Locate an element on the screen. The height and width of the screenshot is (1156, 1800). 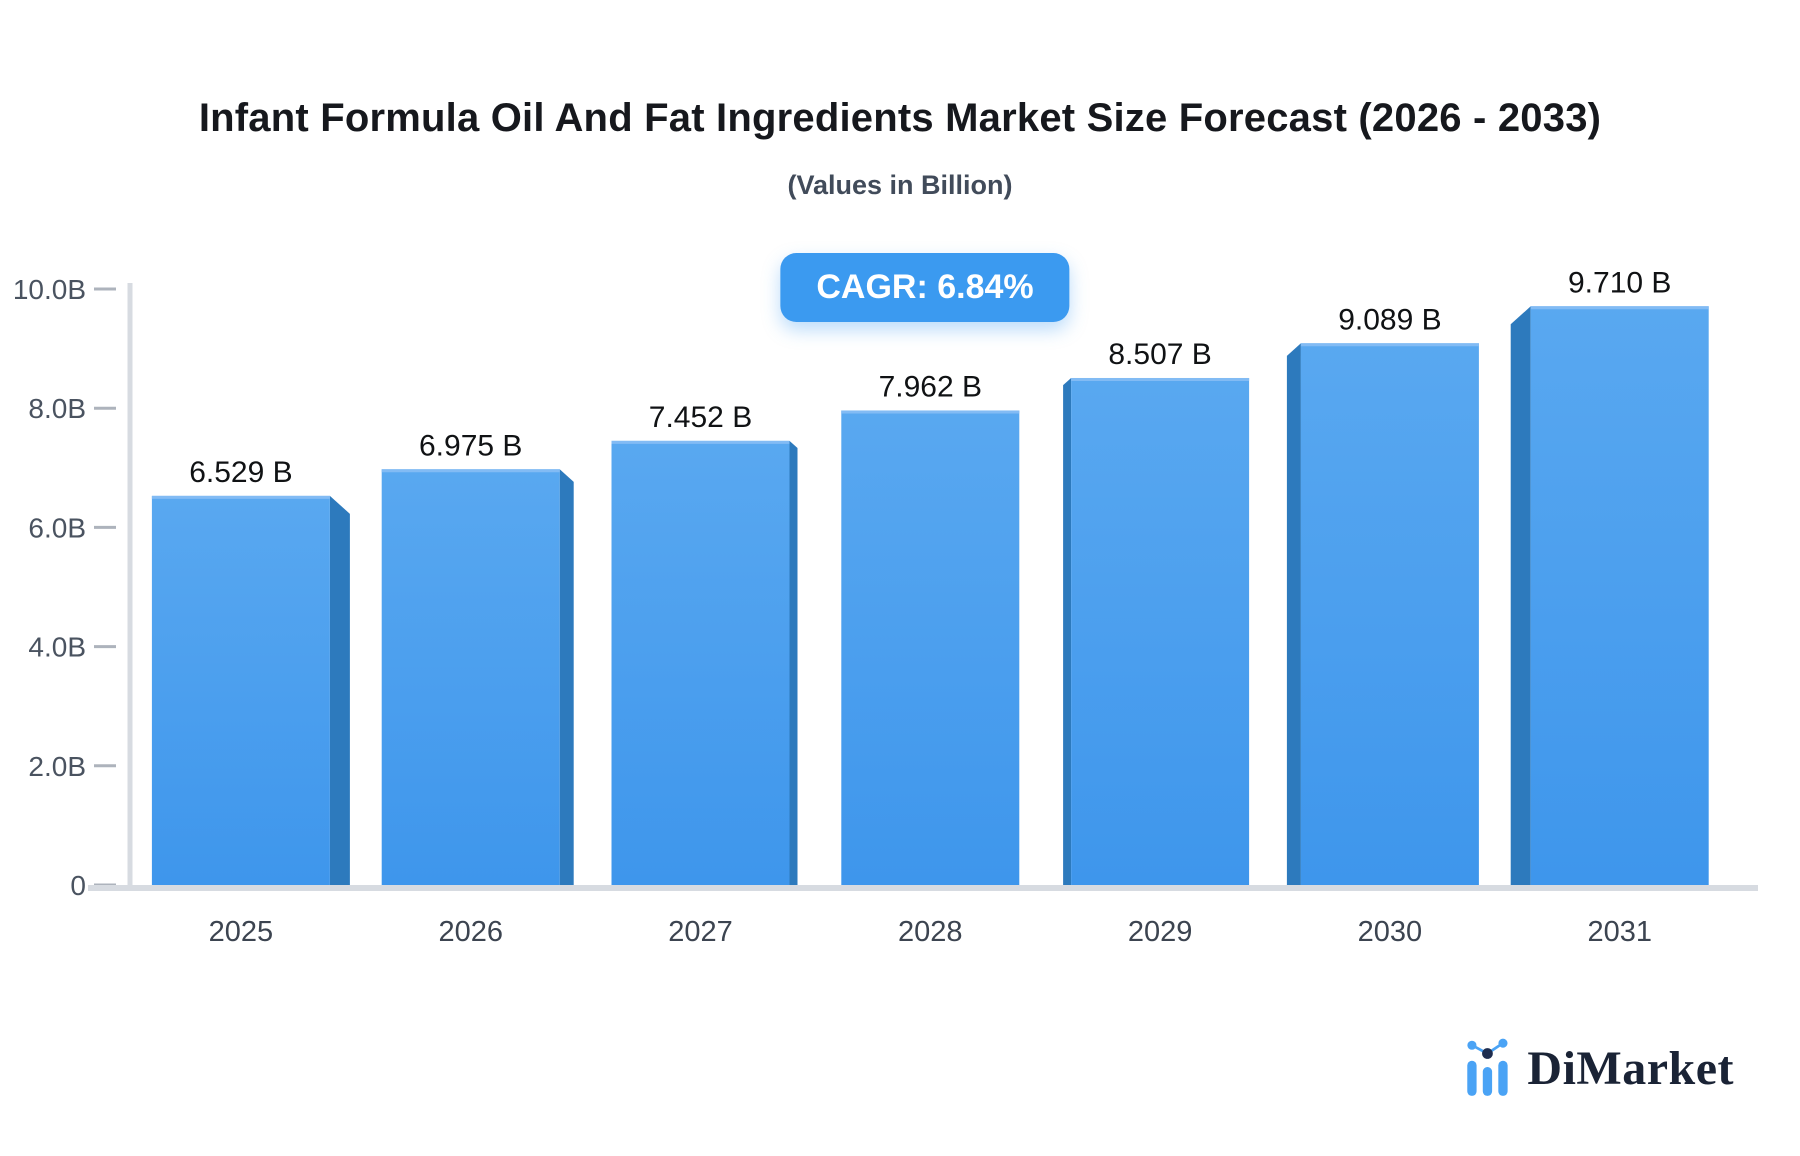
bar-value-label-2029: 8.507 B is located at coordinates (1159, 354).